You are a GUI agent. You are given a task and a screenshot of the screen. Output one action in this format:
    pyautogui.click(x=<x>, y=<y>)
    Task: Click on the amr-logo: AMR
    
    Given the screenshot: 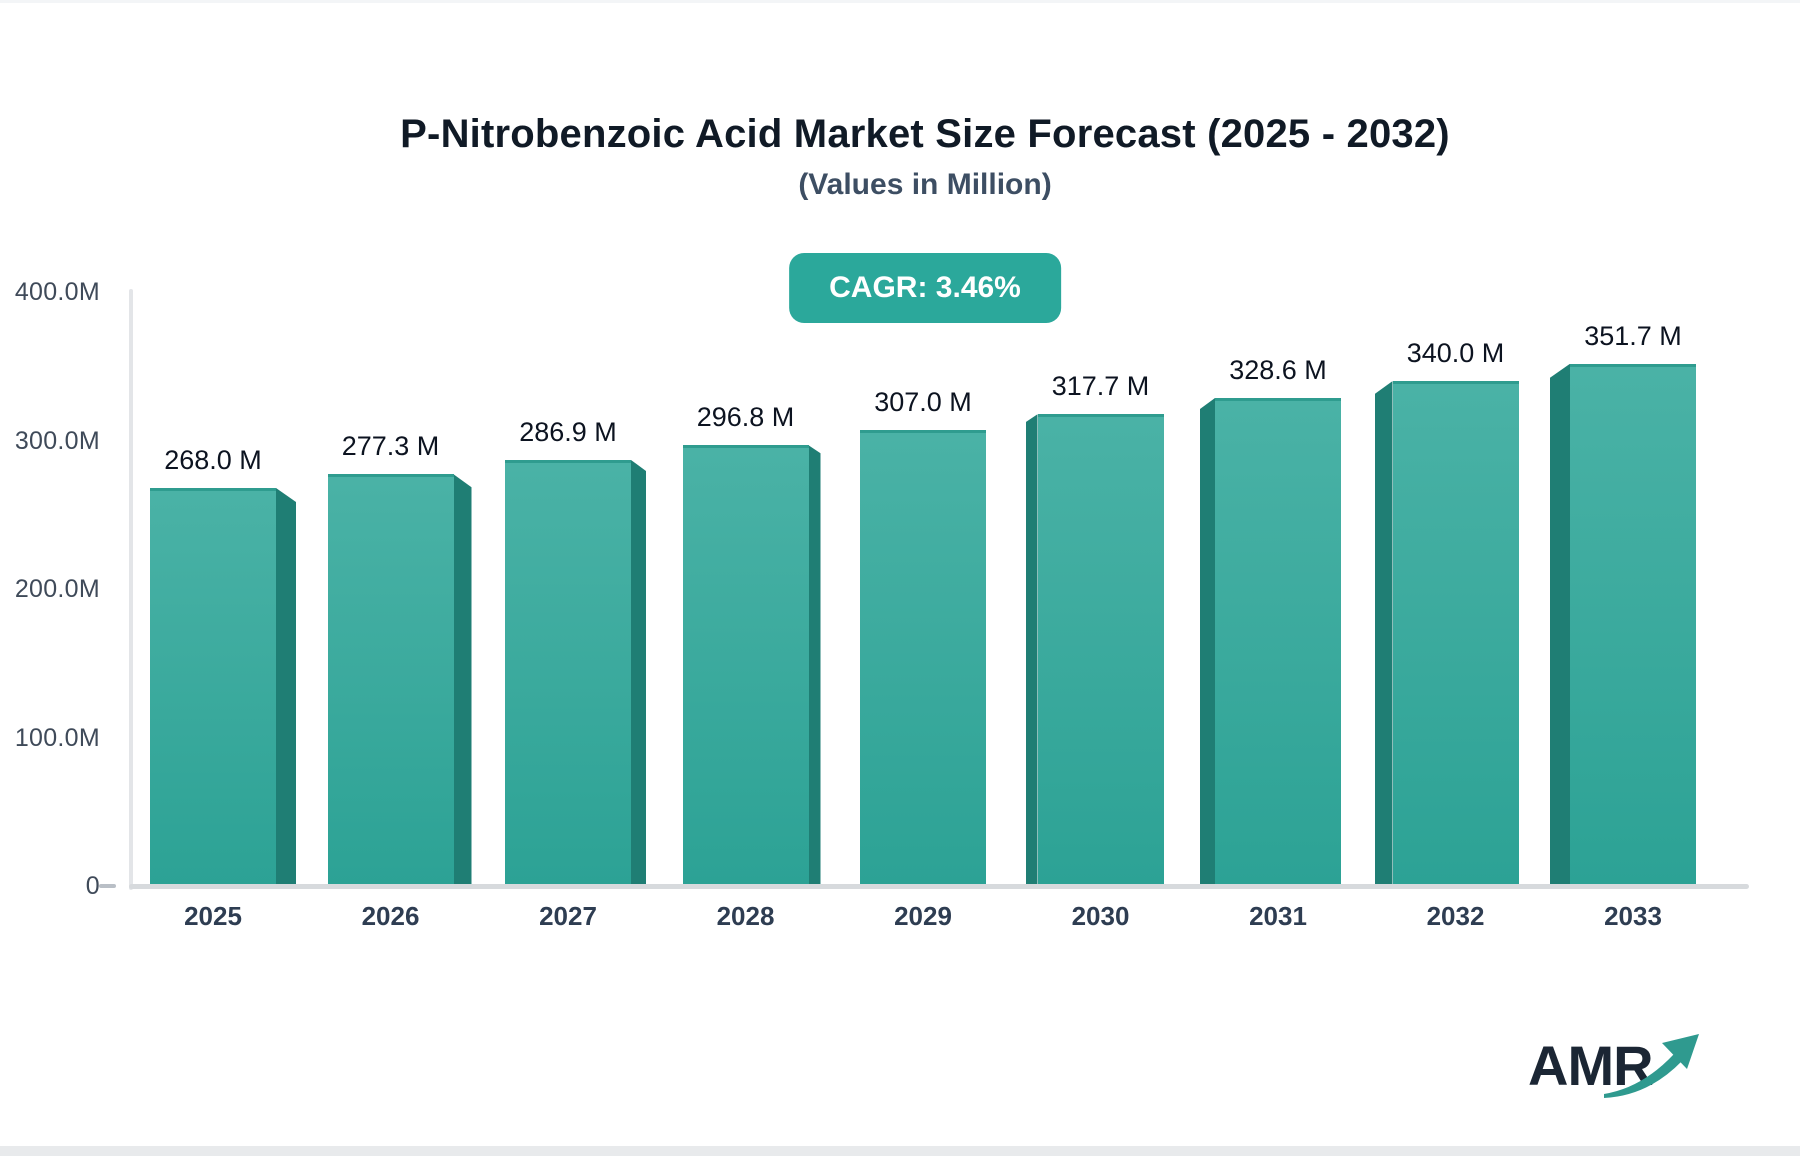 What is the action you would take?
    pyautogui.click(x=1628, y=1076)
    